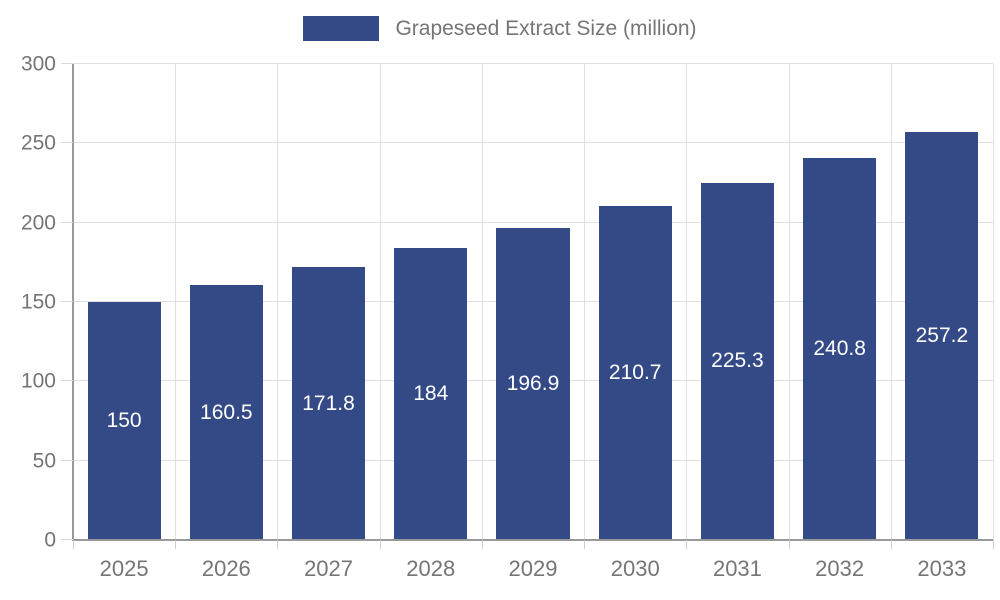  I want to click on x-axis-label-2025: 2025, so click(124, 568).